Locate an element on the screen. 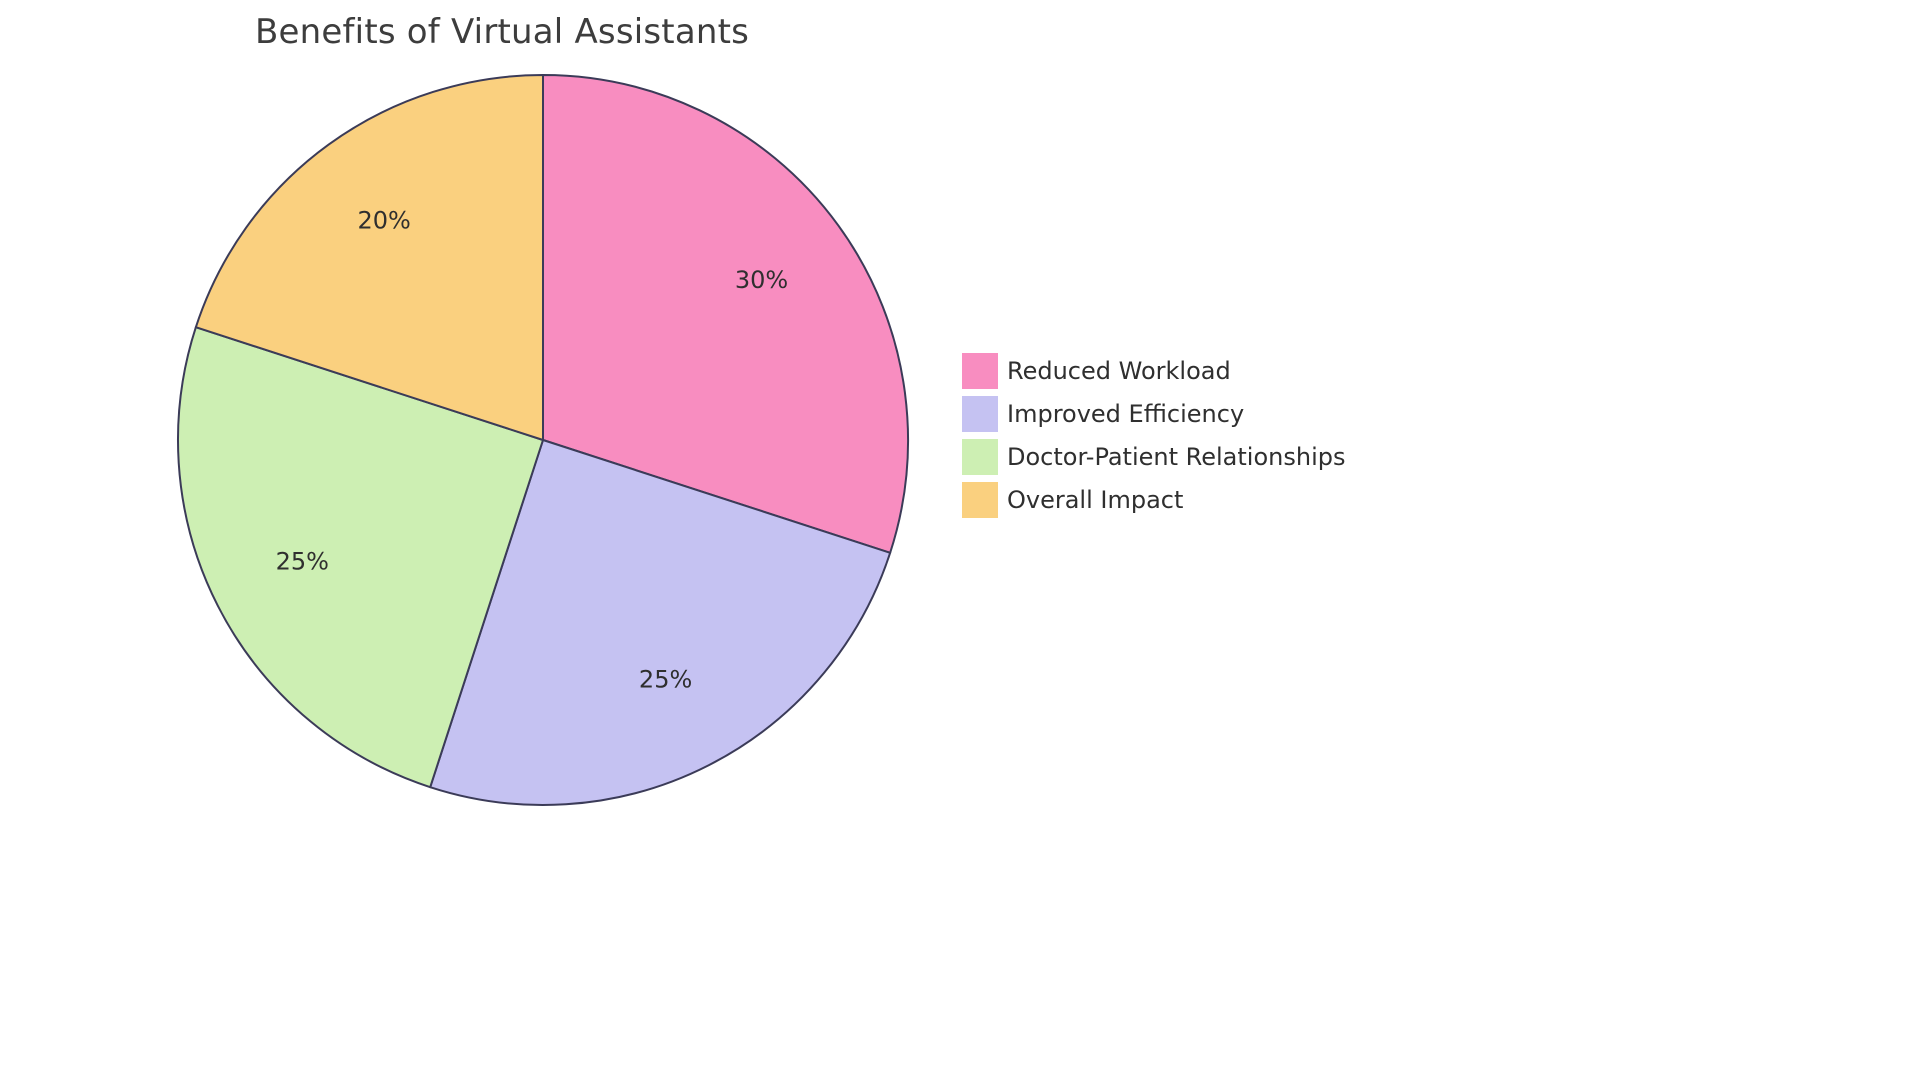 Image resolution: width=1920 pixels, height=1083 pixels. legend-label: Doctor-Patient Relationships is located at coordinates (1176, 457).